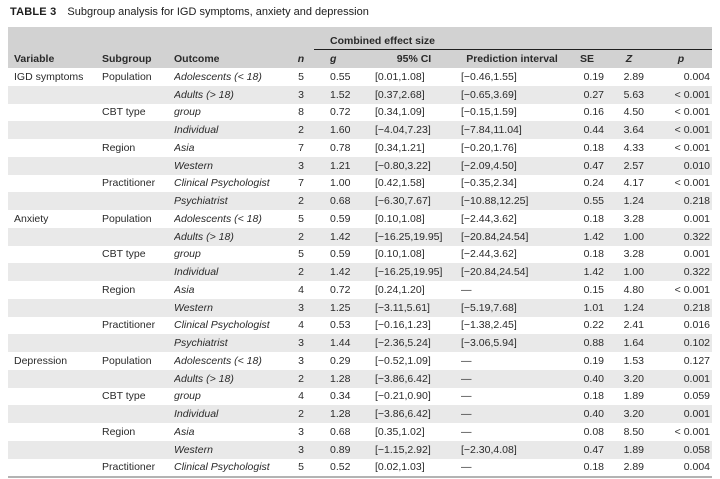  I want to click on cell-z: 1.89, so click(633, 449).